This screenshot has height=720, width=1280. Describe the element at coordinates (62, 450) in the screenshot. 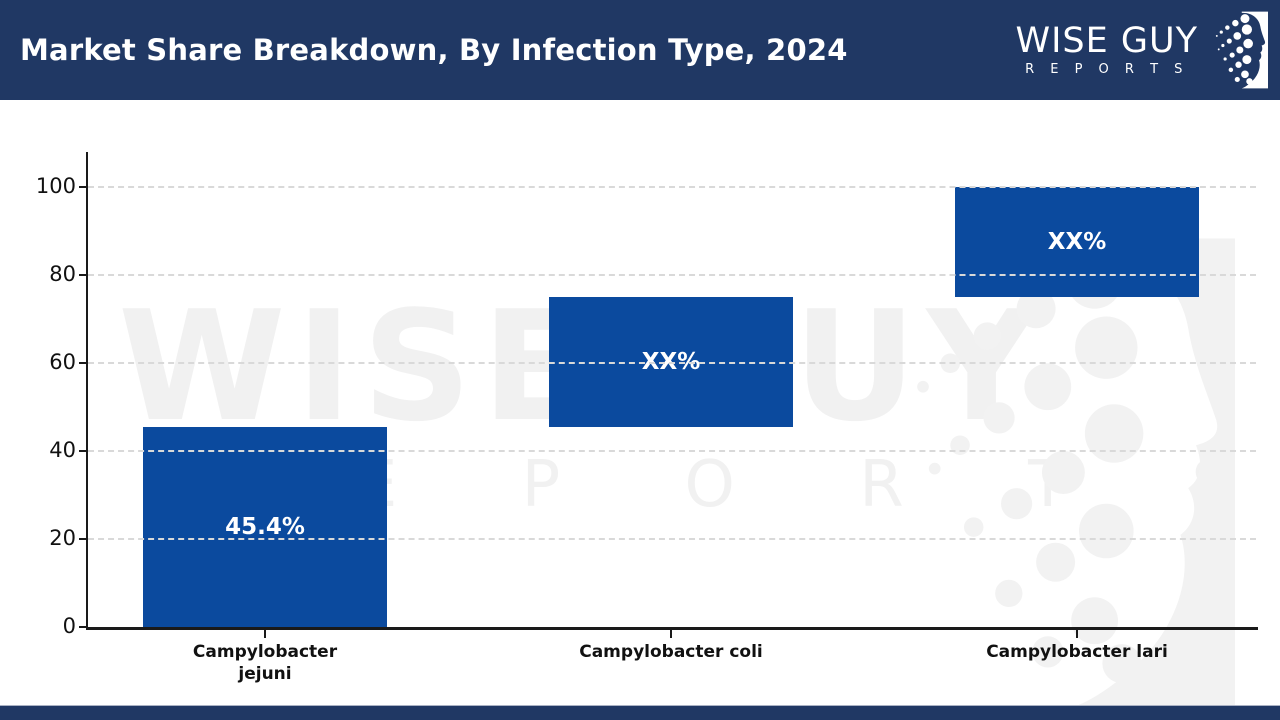

I see `y-tick-label: 40` at that location.